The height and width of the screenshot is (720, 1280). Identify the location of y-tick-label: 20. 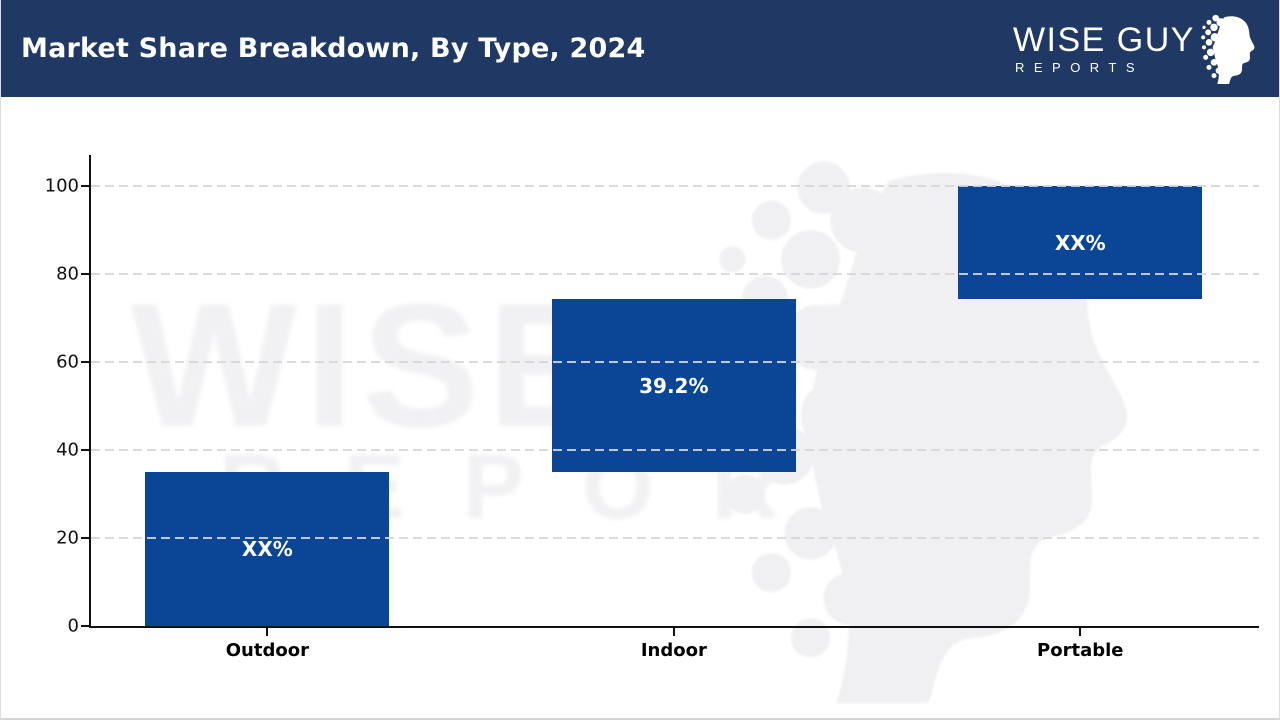
(67, 538).